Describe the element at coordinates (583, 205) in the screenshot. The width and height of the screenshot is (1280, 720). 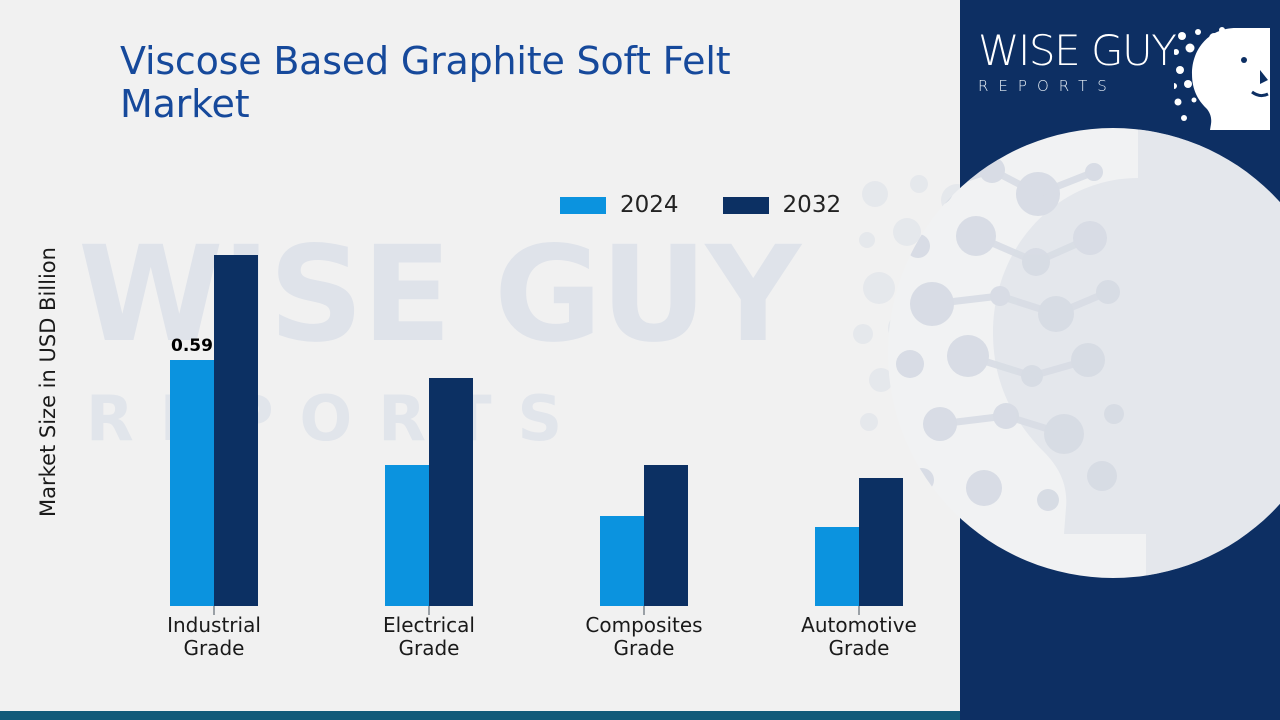
I see `legend-swatch-2024` at that location.